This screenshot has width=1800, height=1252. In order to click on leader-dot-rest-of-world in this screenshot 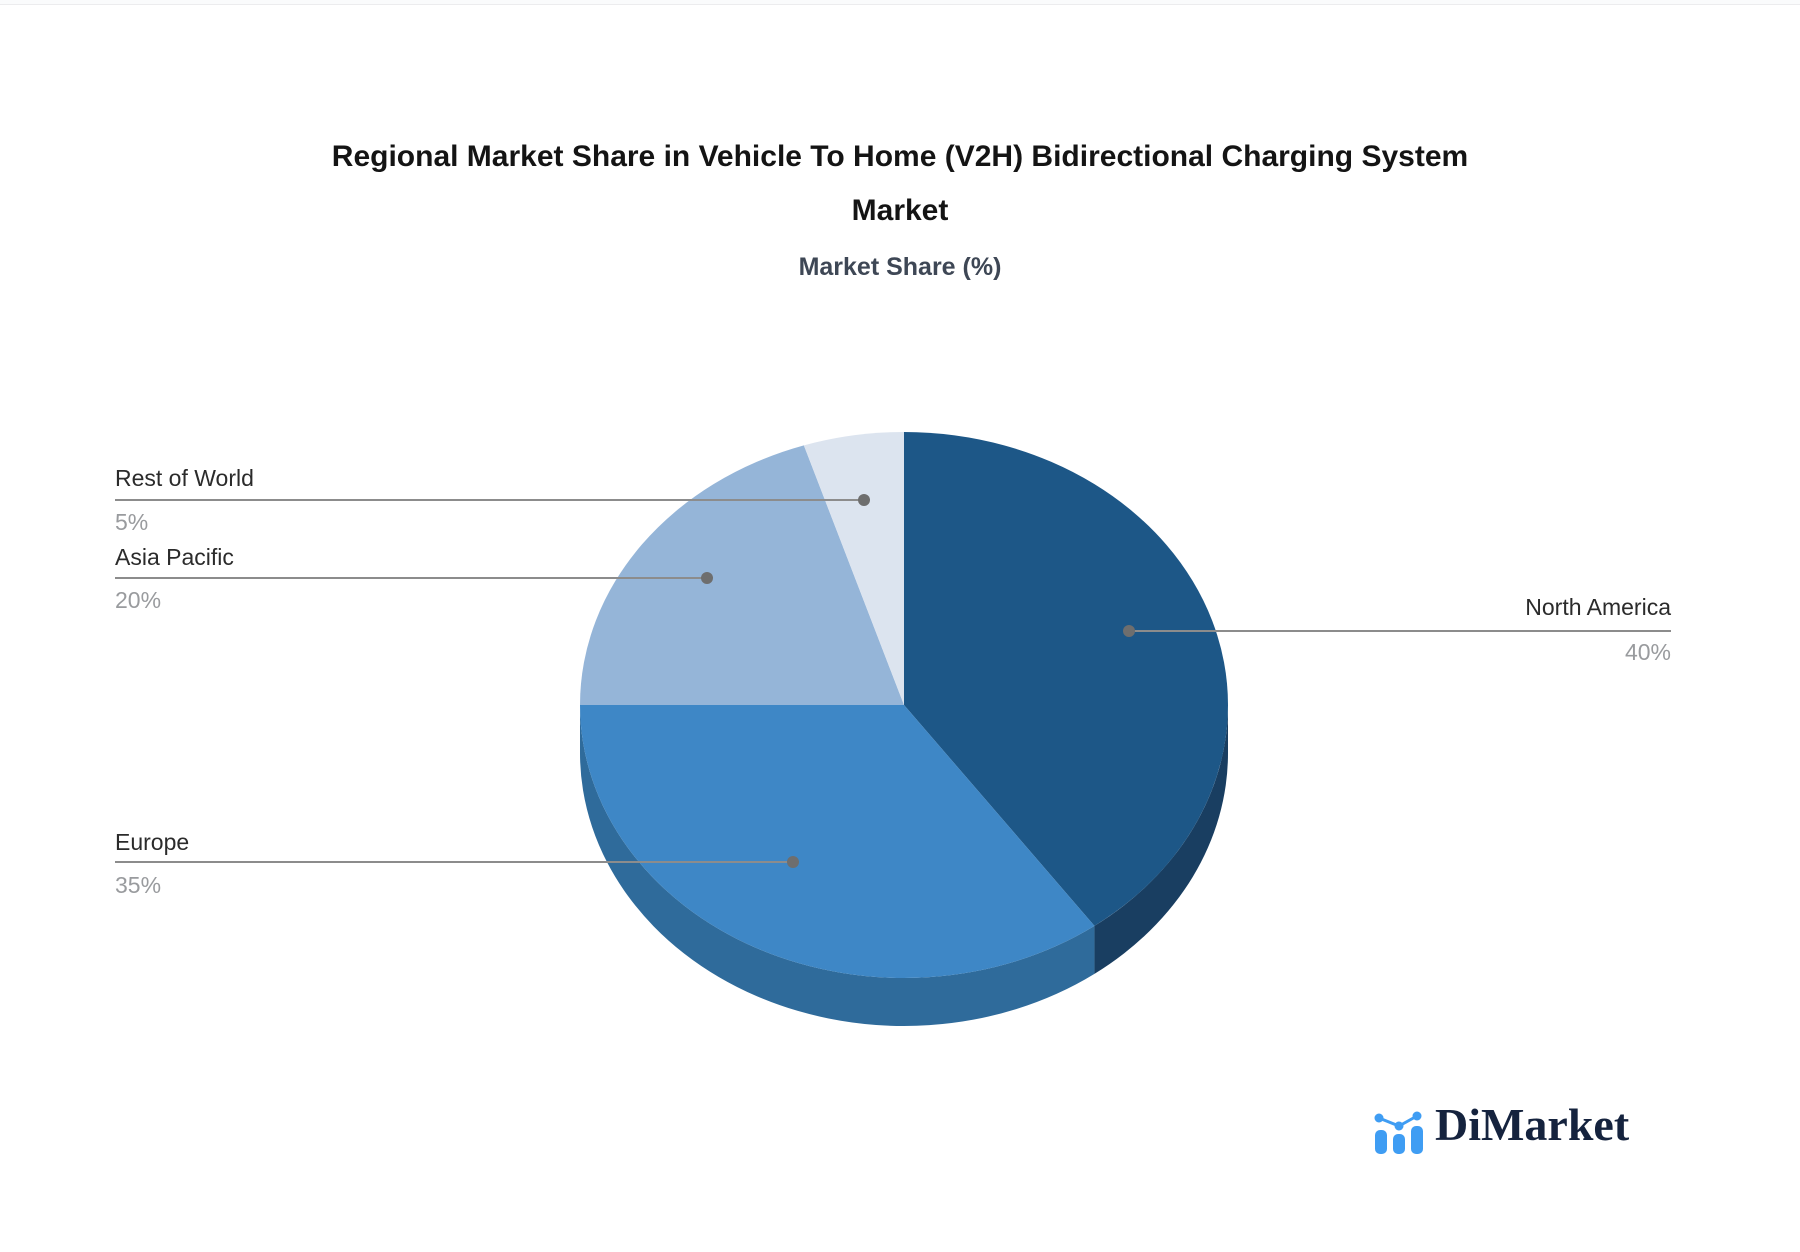, I will do `click(864, 500)`.